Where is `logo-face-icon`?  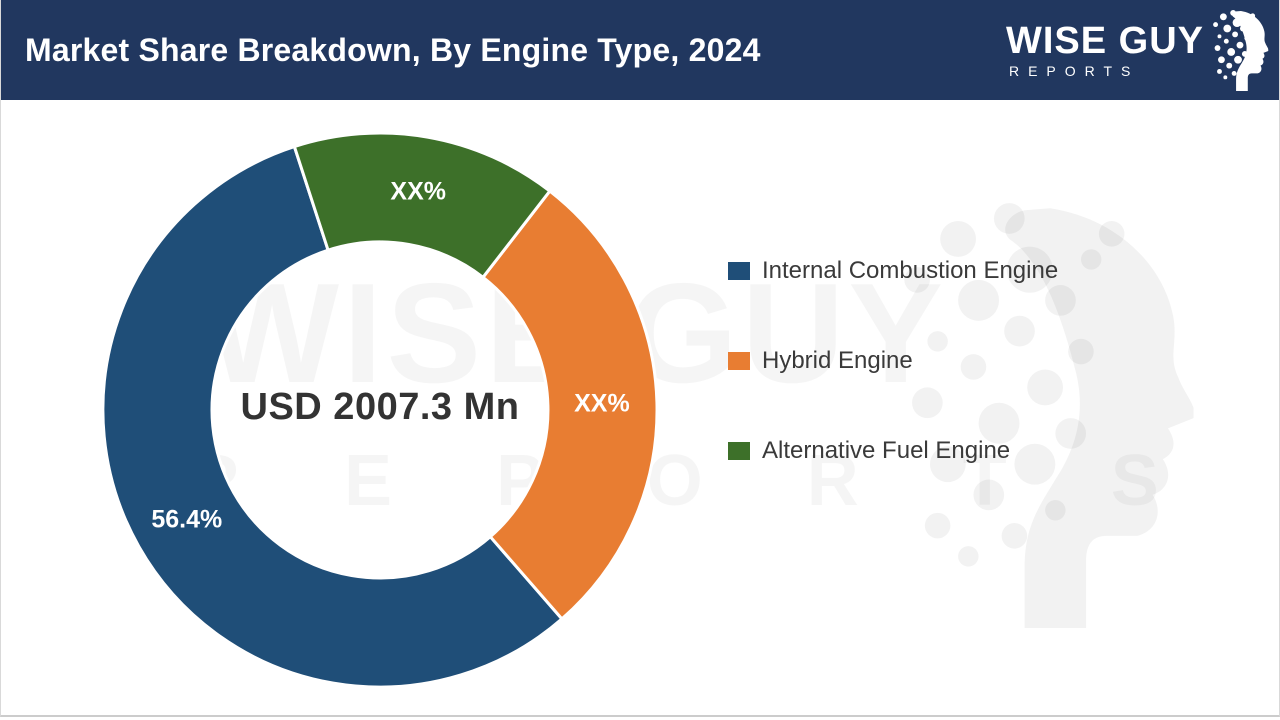
logo-face-icon is located at coordinates (1239, 50).